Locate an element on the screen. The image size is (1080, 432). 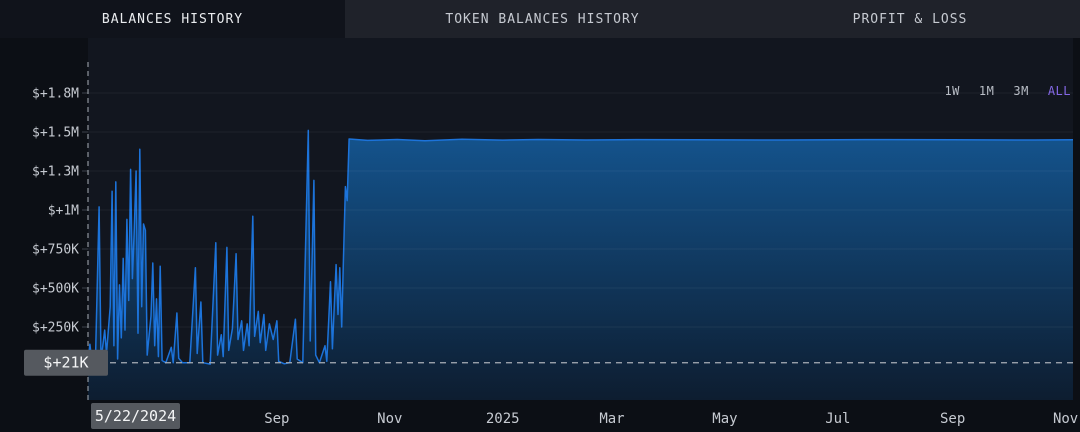
y-axis-label: $+500K is located at coordinates (55, 289).